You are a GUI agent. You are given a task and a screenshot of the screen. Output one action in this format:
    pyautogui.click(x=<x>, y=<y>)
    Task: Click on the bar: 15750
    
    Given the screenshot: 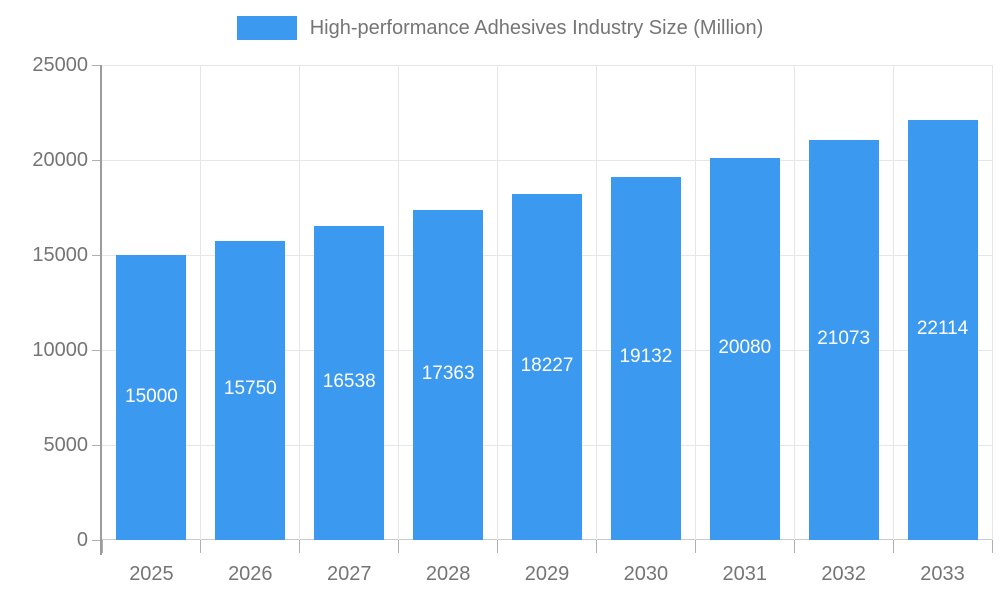 What is the action you would take?
    pyautogui.click(x=250, y=390)
    